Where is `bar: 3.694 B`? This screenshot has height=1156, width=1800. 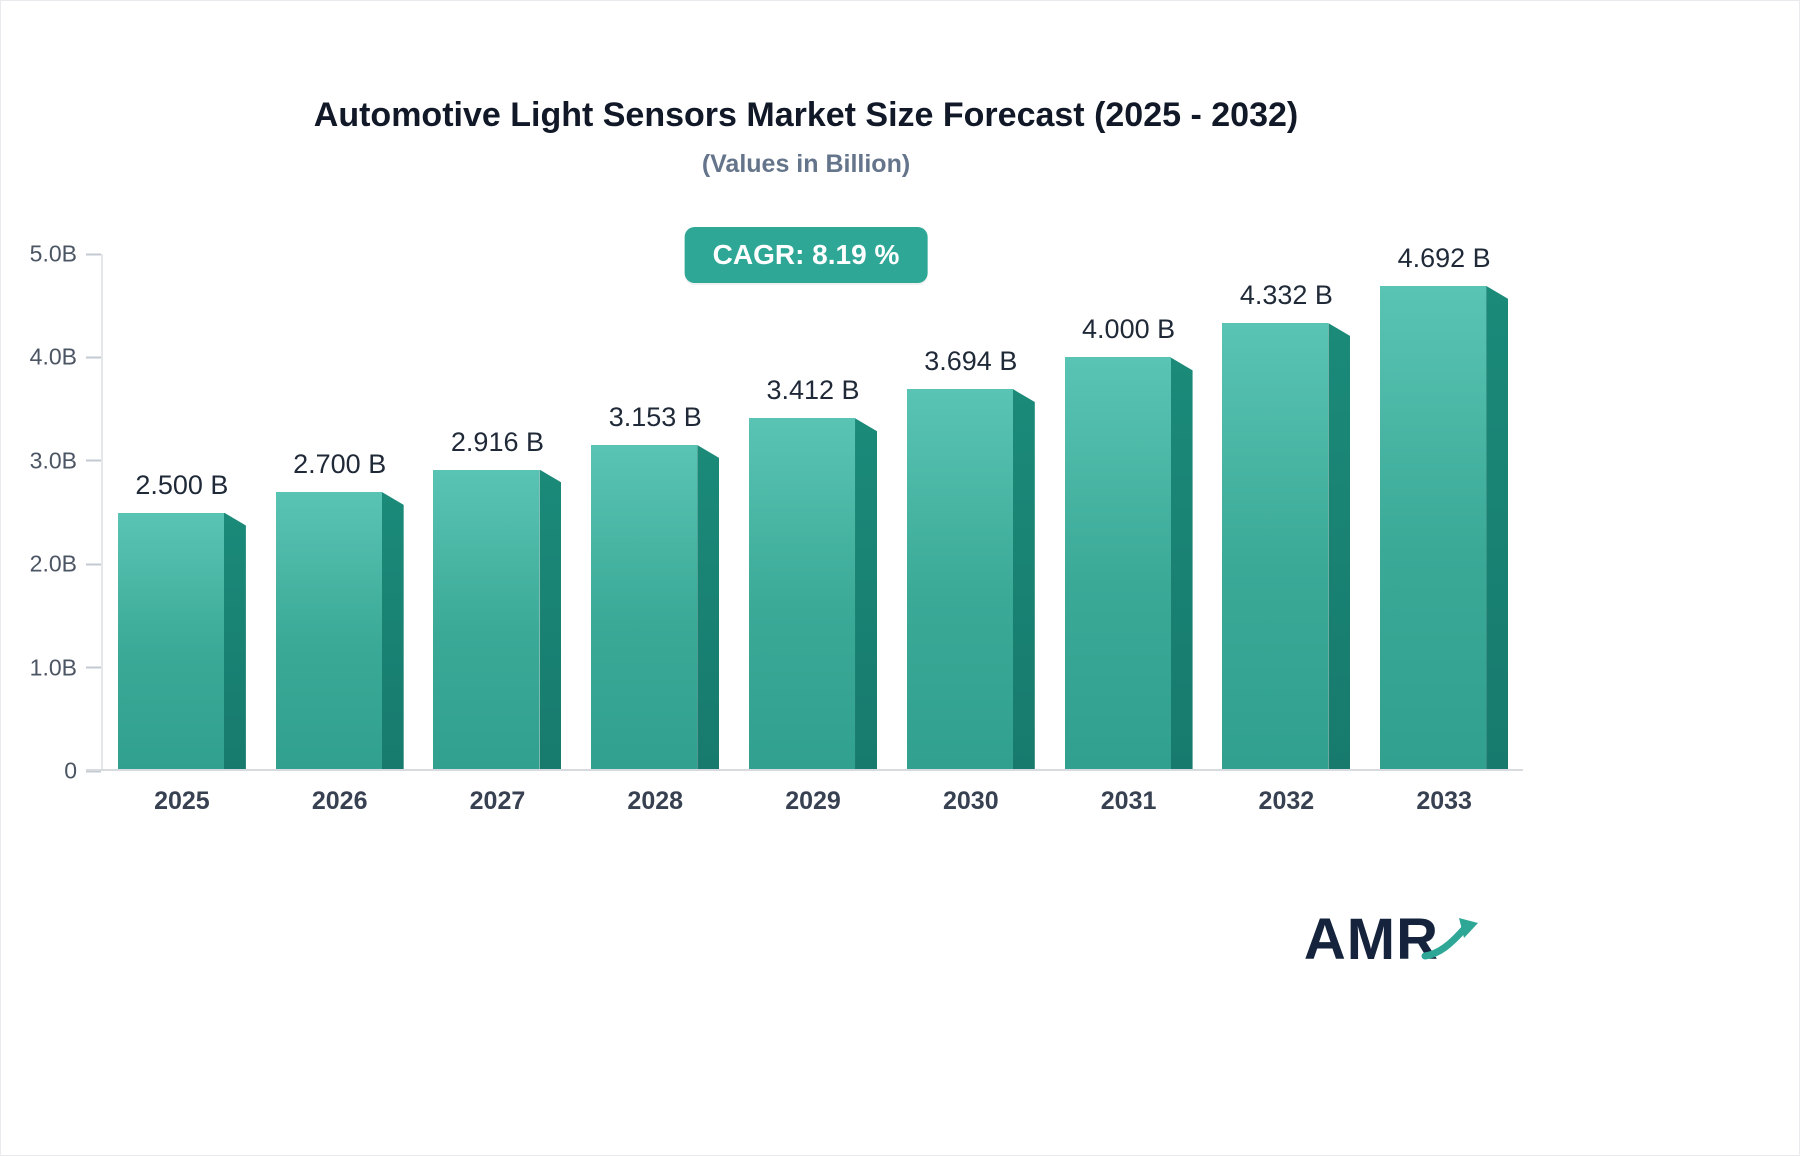
bar: 3.694 B is located at coordinates (970, 558).